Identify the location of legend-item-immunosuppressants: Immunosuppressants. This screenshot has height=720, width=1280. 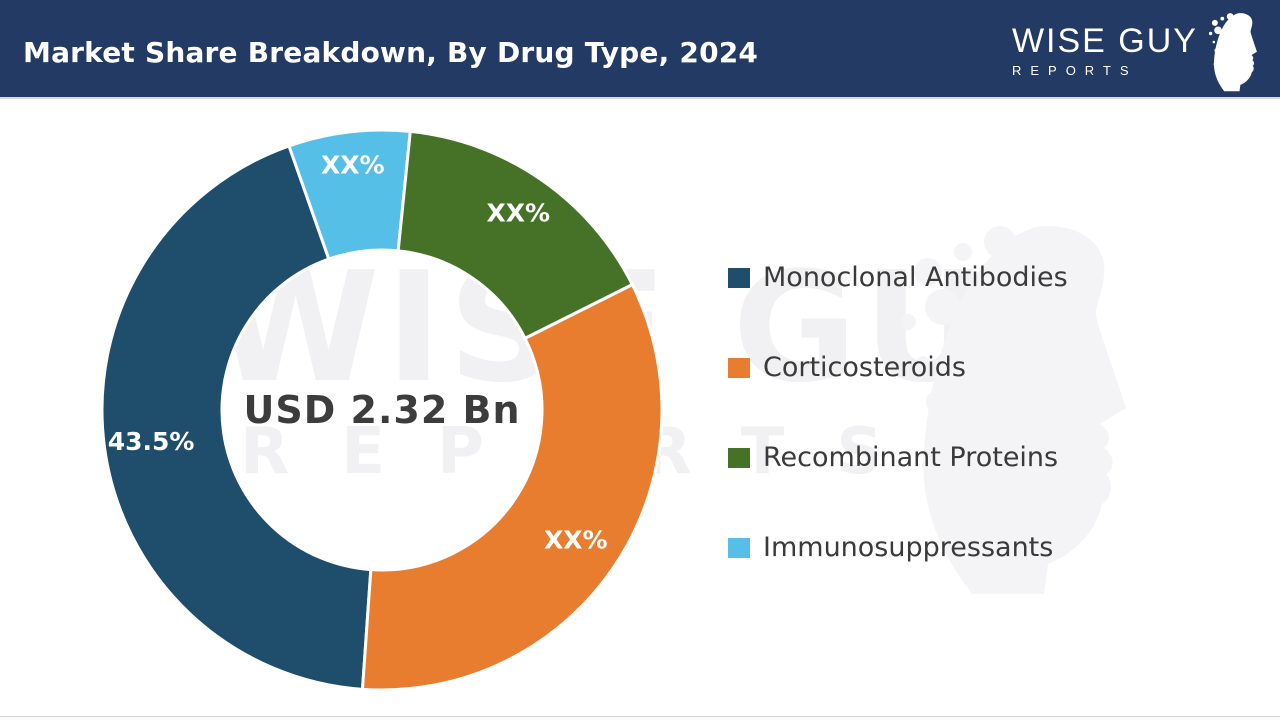
(890, 547).